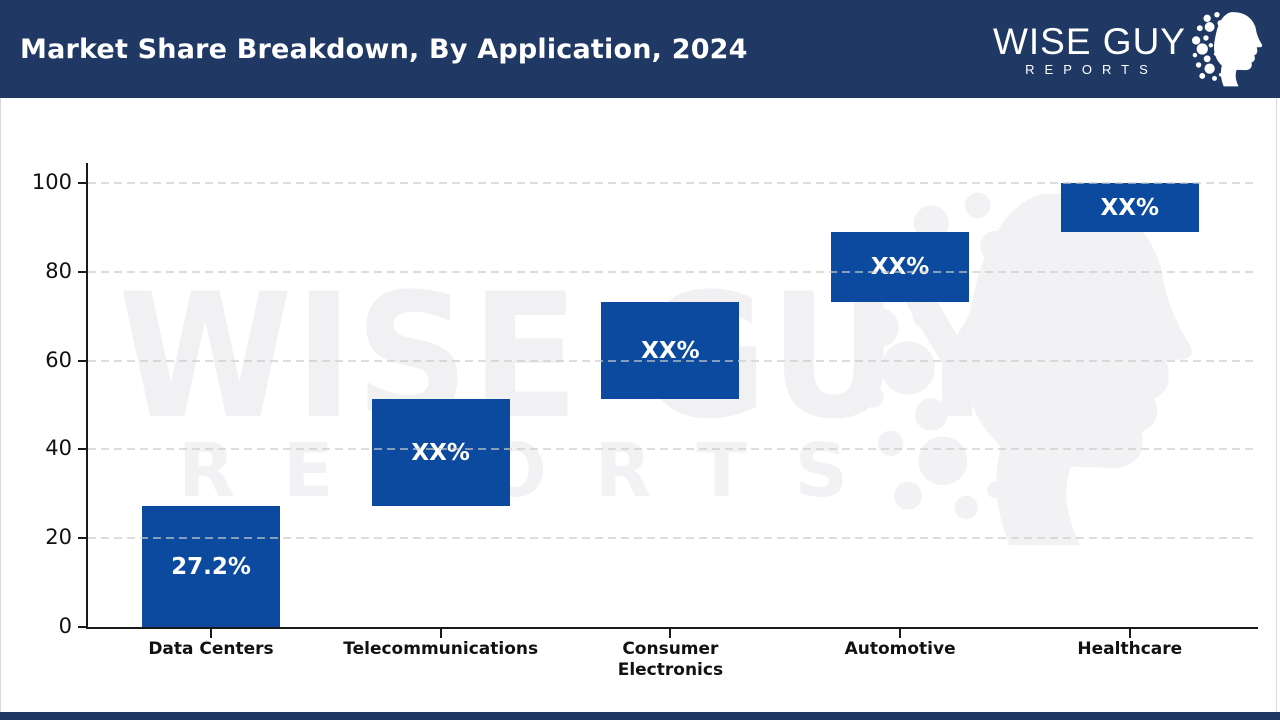 The width and height of the screenshot is (1280, 720). I want to click on y-tick-label-40: 40, so click(58, 448).